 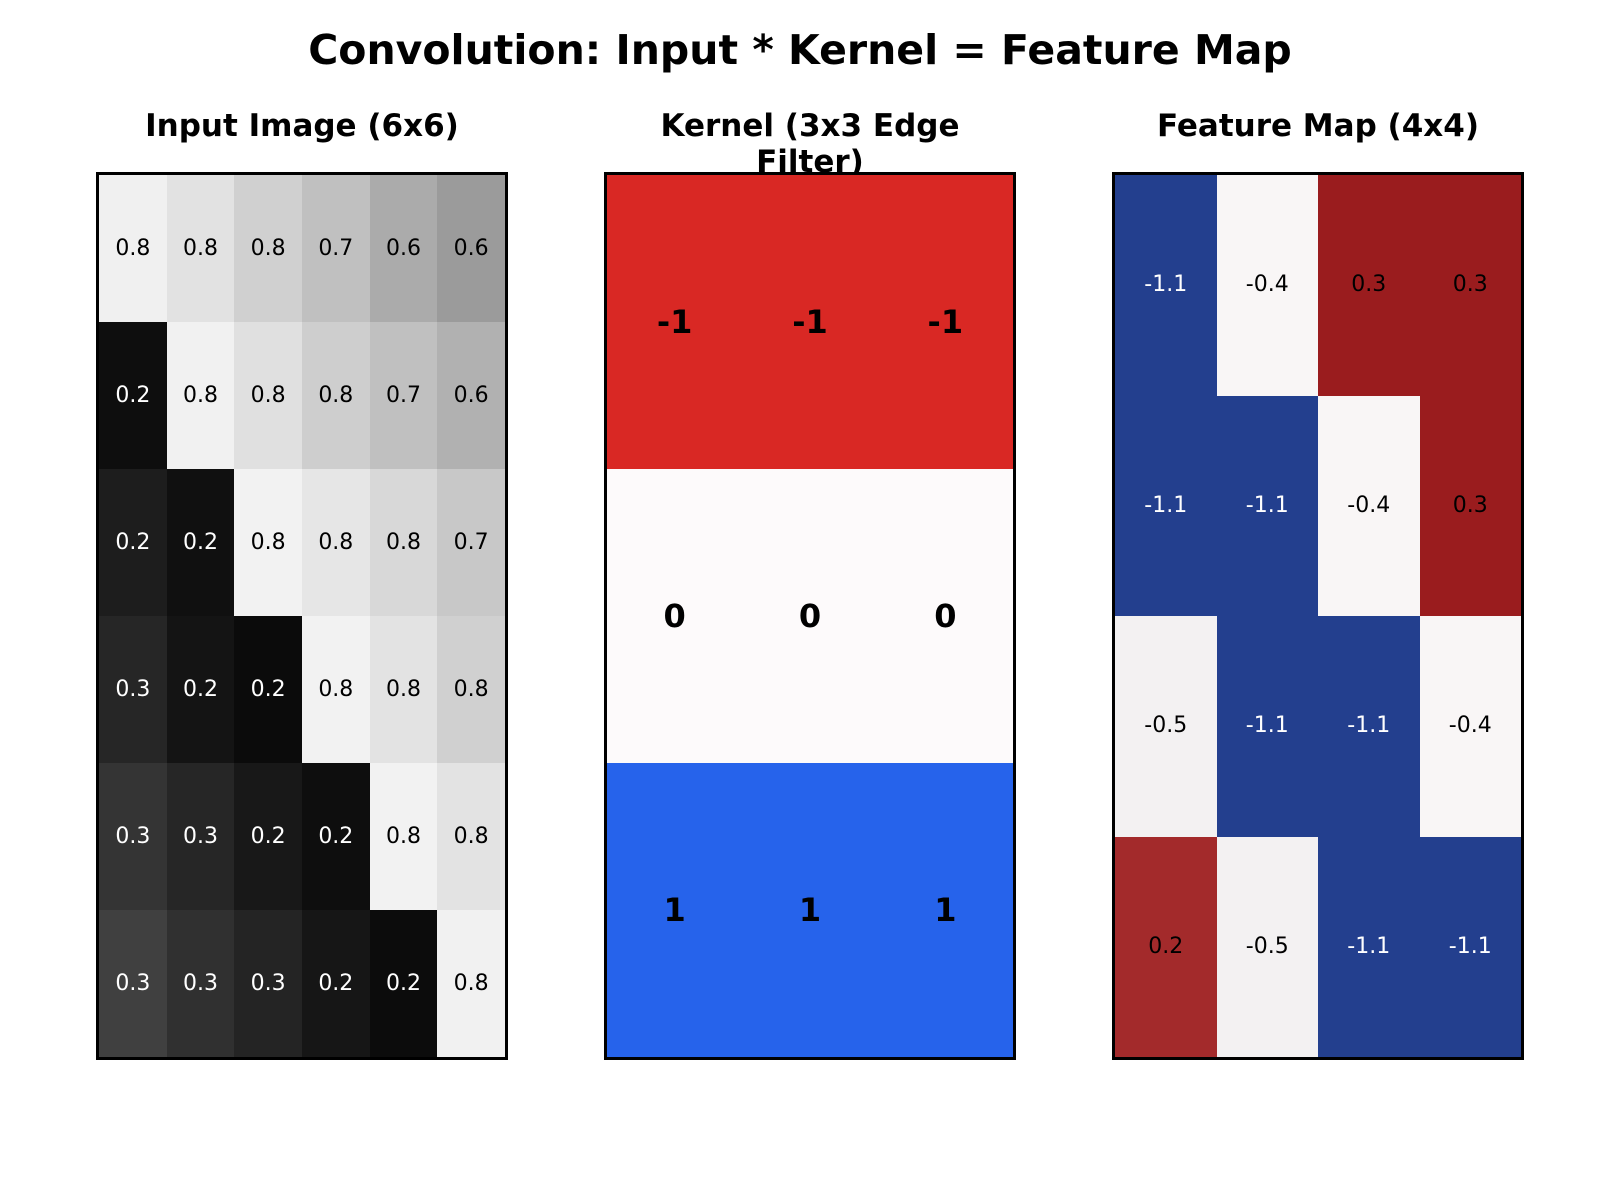 I want to click on input-cell-r5c4: 0.2, so click(x=403, y=983).